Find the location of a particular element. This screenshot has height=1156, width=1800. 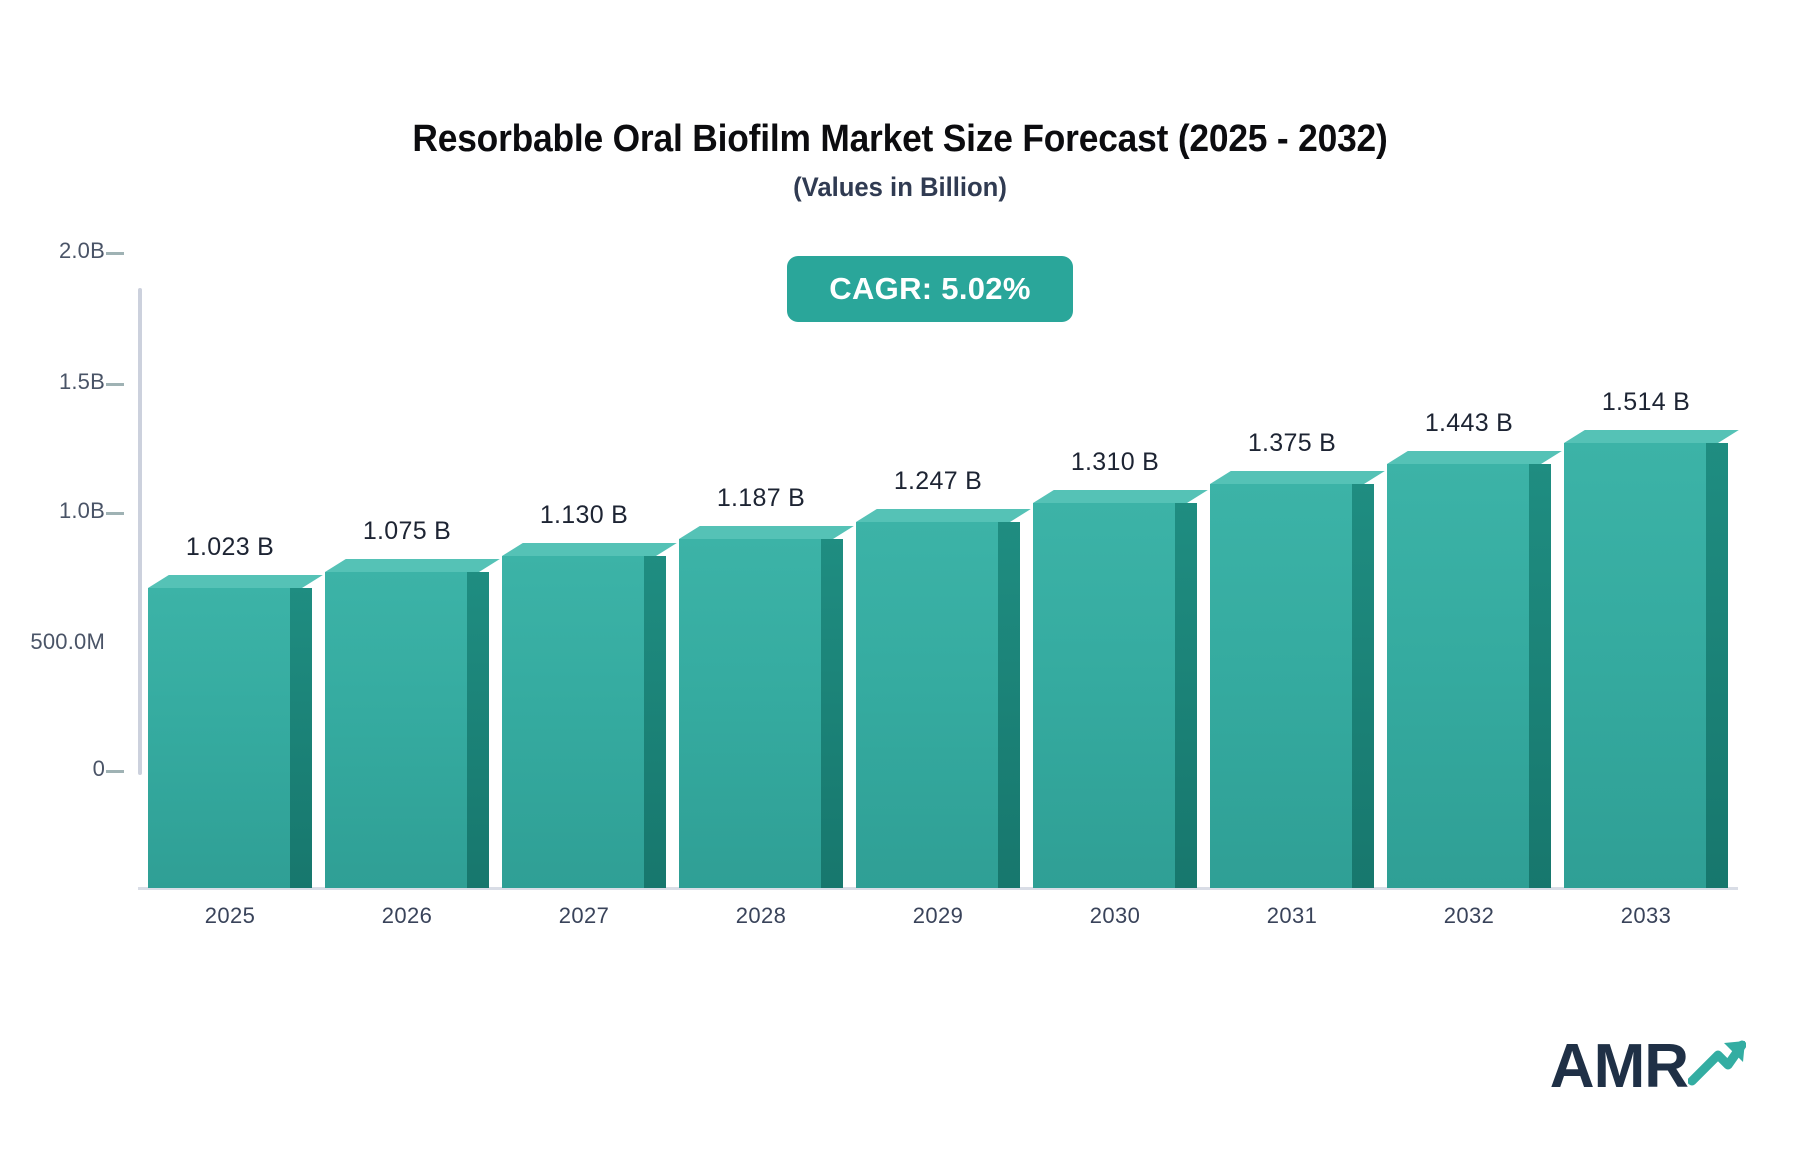

amr-logo: AMR is located at coordinates (1648, 1066).